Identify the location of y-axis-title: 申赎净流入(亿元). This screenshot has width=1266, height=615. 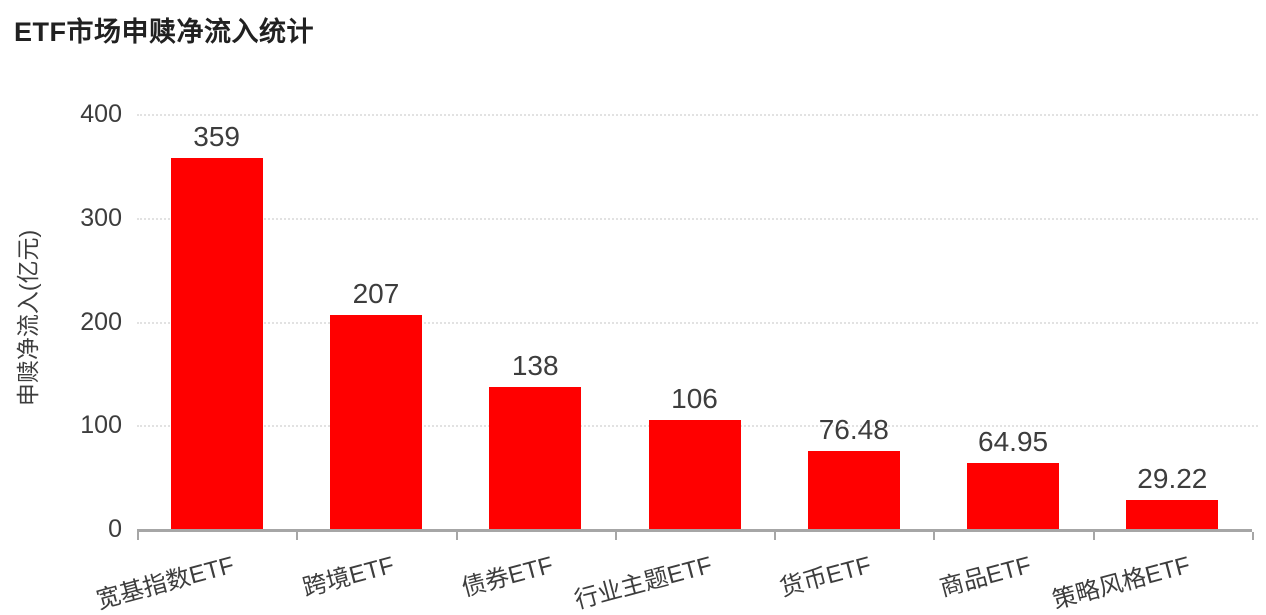
(28, 318).